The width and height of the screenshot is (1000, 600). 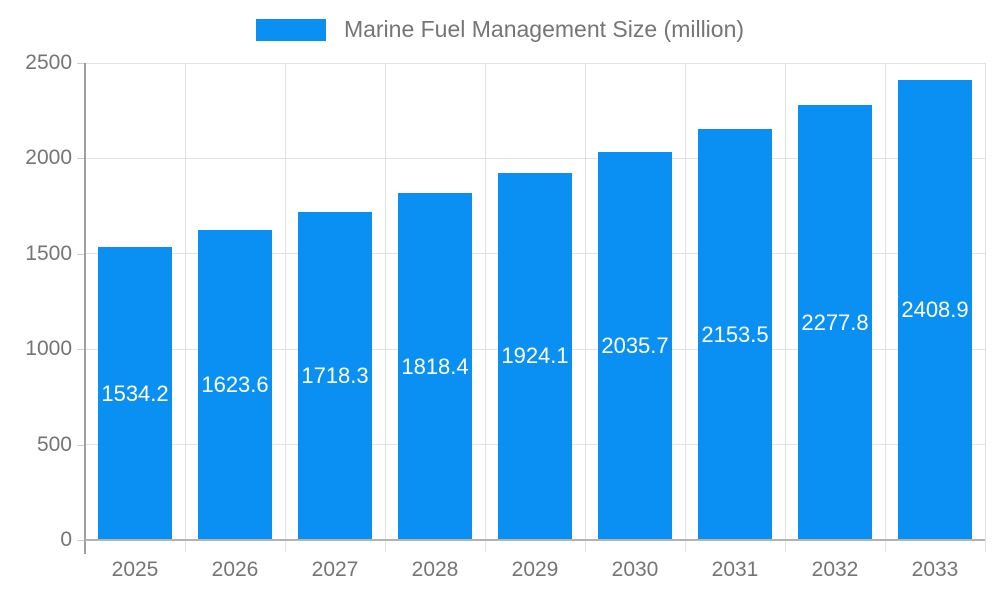 What do you see at coordinates (135, 569) in the screenshot?
I see `x-axis-label: 2025` at bounding box center [135, 569].